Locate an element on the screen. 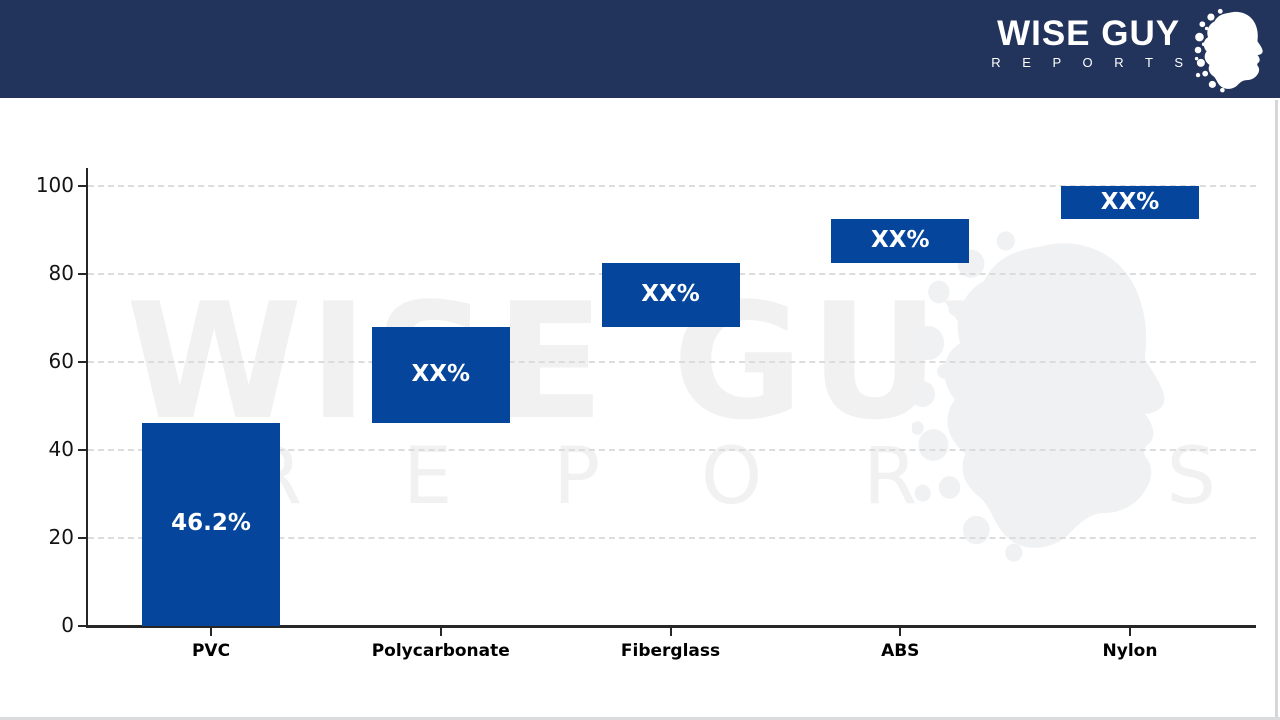  brand-name-text: WISE GUY is located at coordinates (1089, 33).